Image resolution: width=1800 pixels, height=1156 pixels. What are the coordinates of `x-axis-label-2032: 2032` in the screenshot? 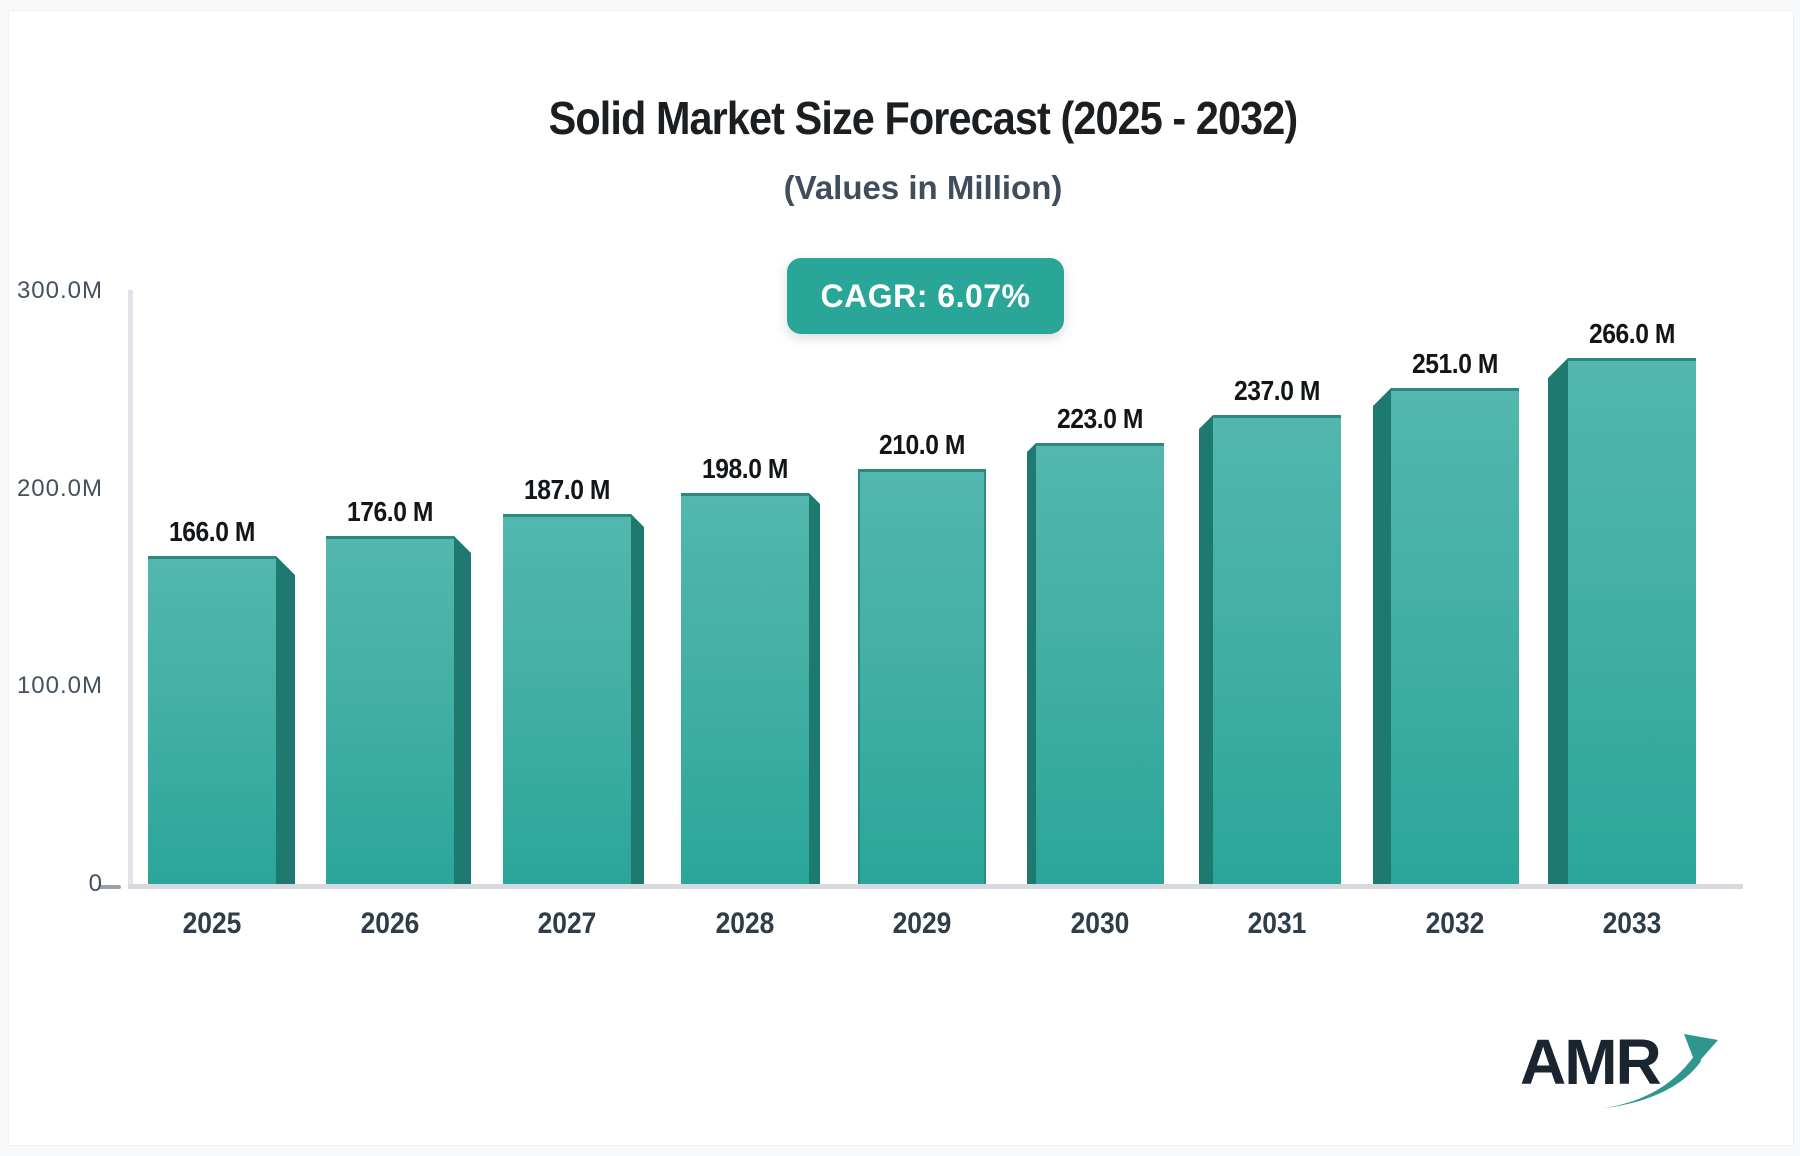 It's located at (1455, 923).